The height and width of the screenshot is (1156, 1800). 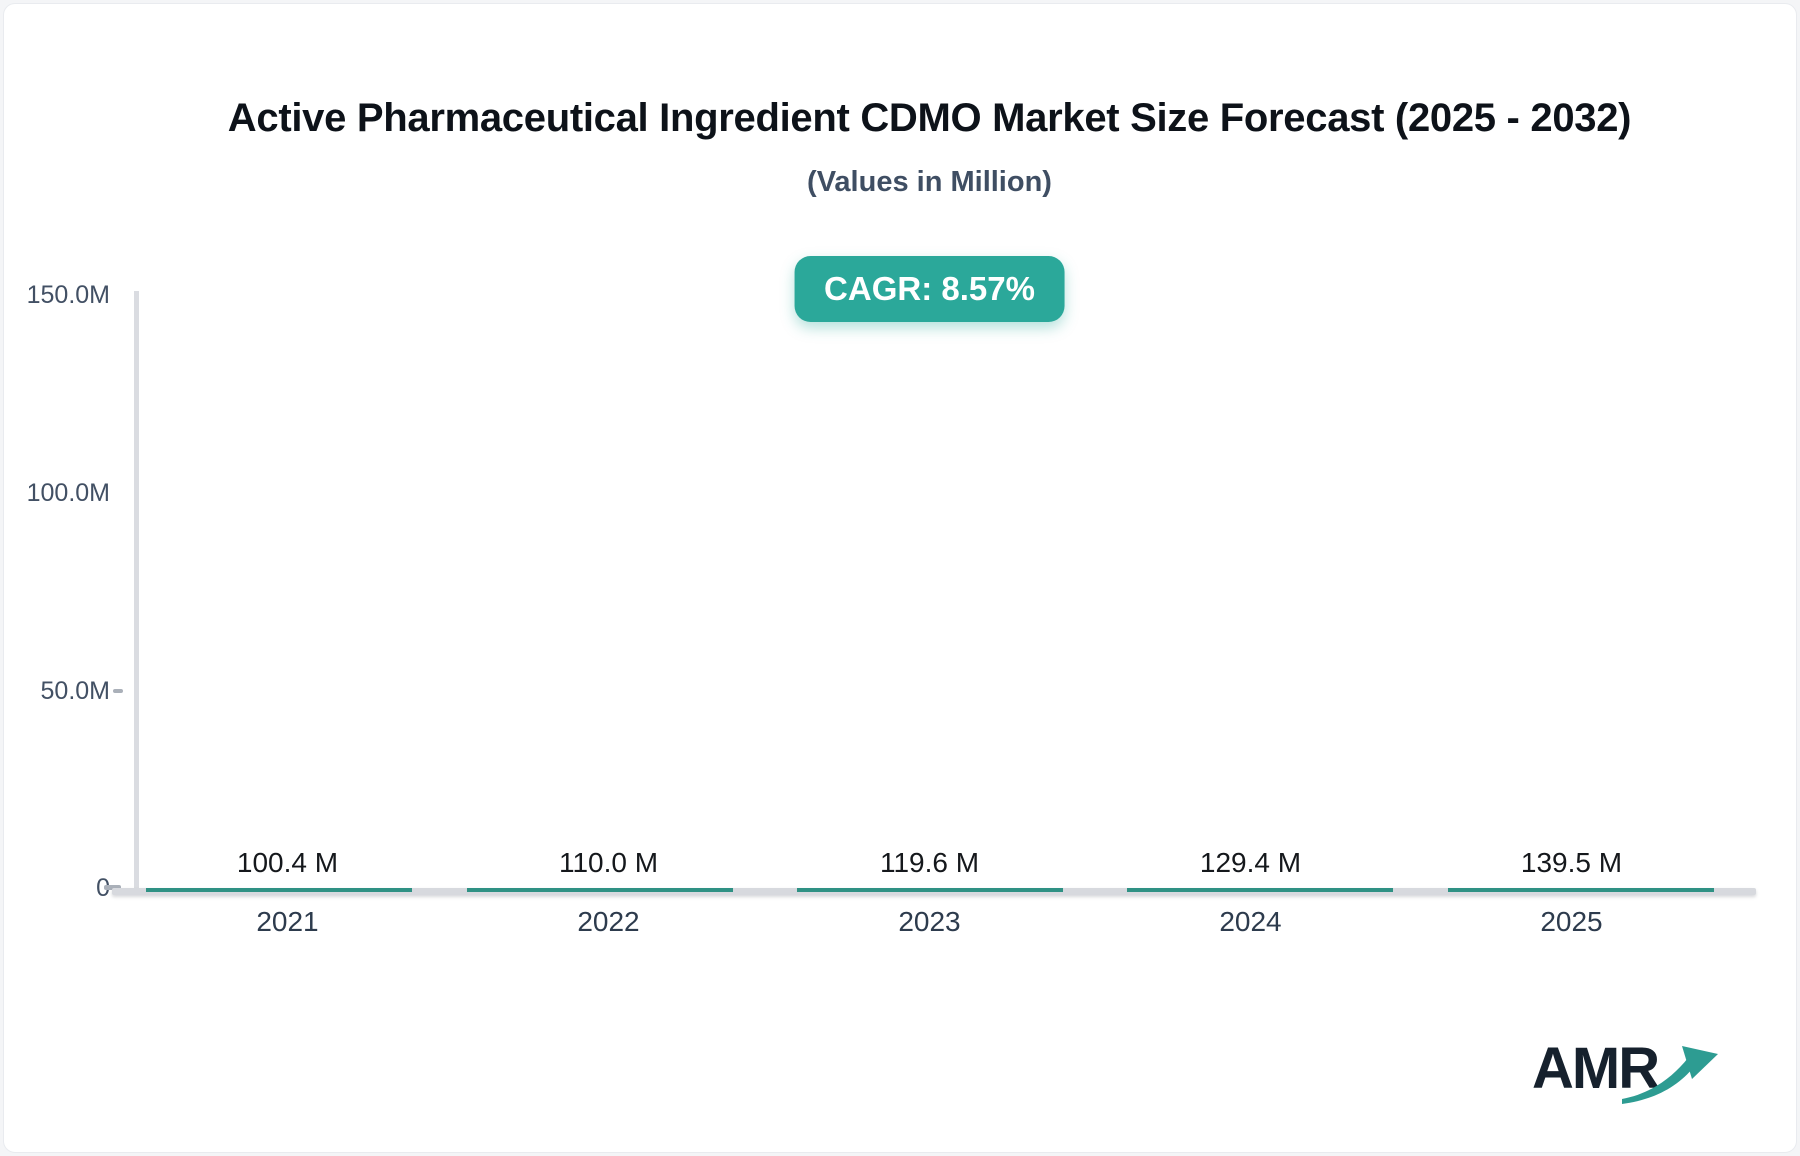 I want to click on y-axis-tick-100m: 100.0M, so click(x=68, y=493).